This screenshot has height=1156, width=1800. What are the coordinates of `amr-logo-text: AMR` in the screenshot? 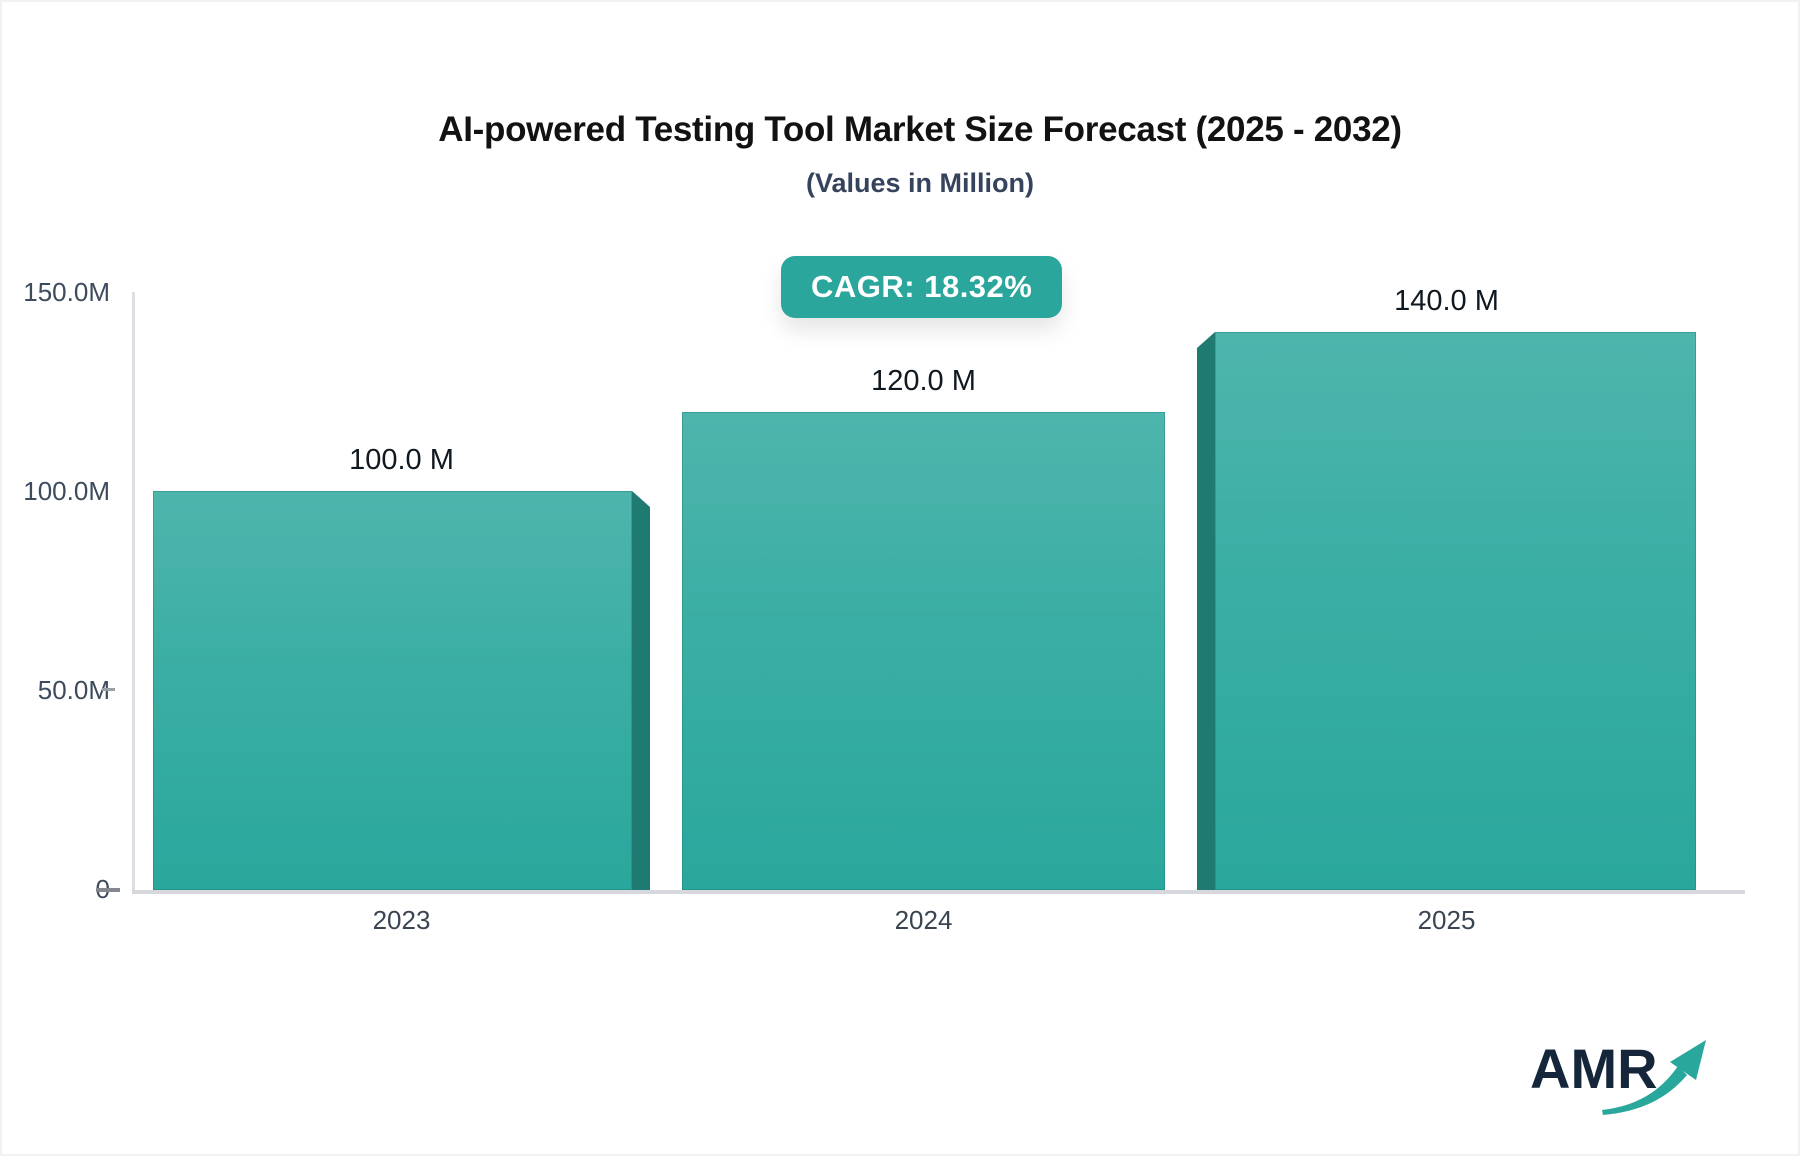 It's located at (1594, 1068).